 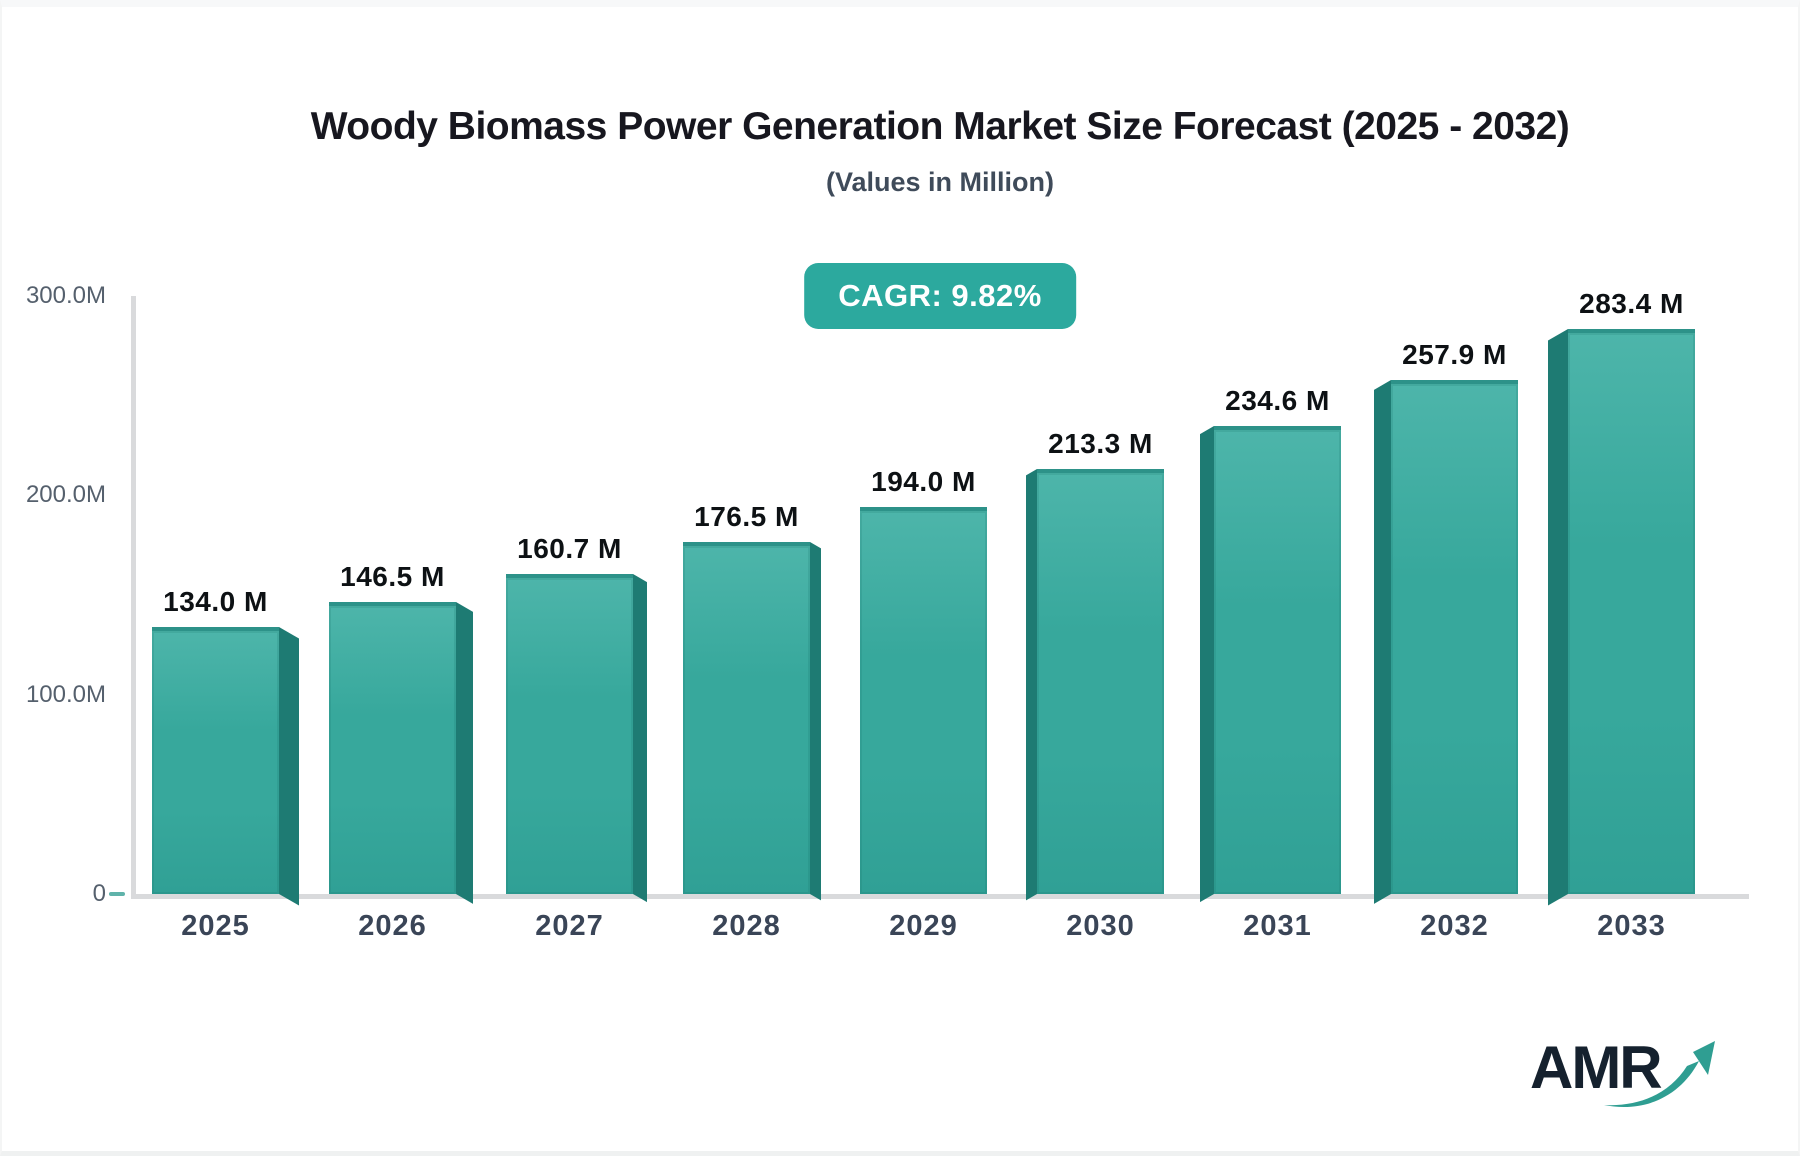 What do you see at coordinates (940, 896) in the screenshot?
I see `x-axis-line` at bounding box center [940, 896].